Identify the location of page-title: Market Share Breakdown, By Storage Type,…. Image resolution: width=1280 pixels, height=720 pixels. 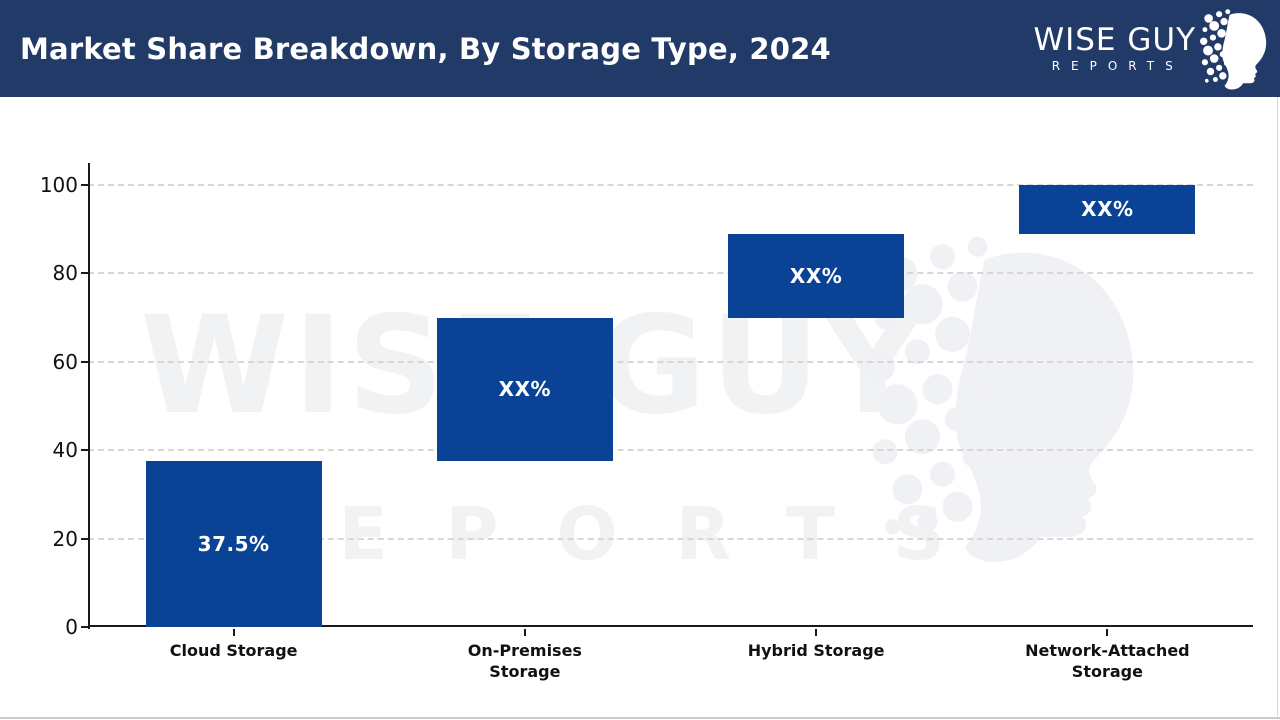
(425, 48).